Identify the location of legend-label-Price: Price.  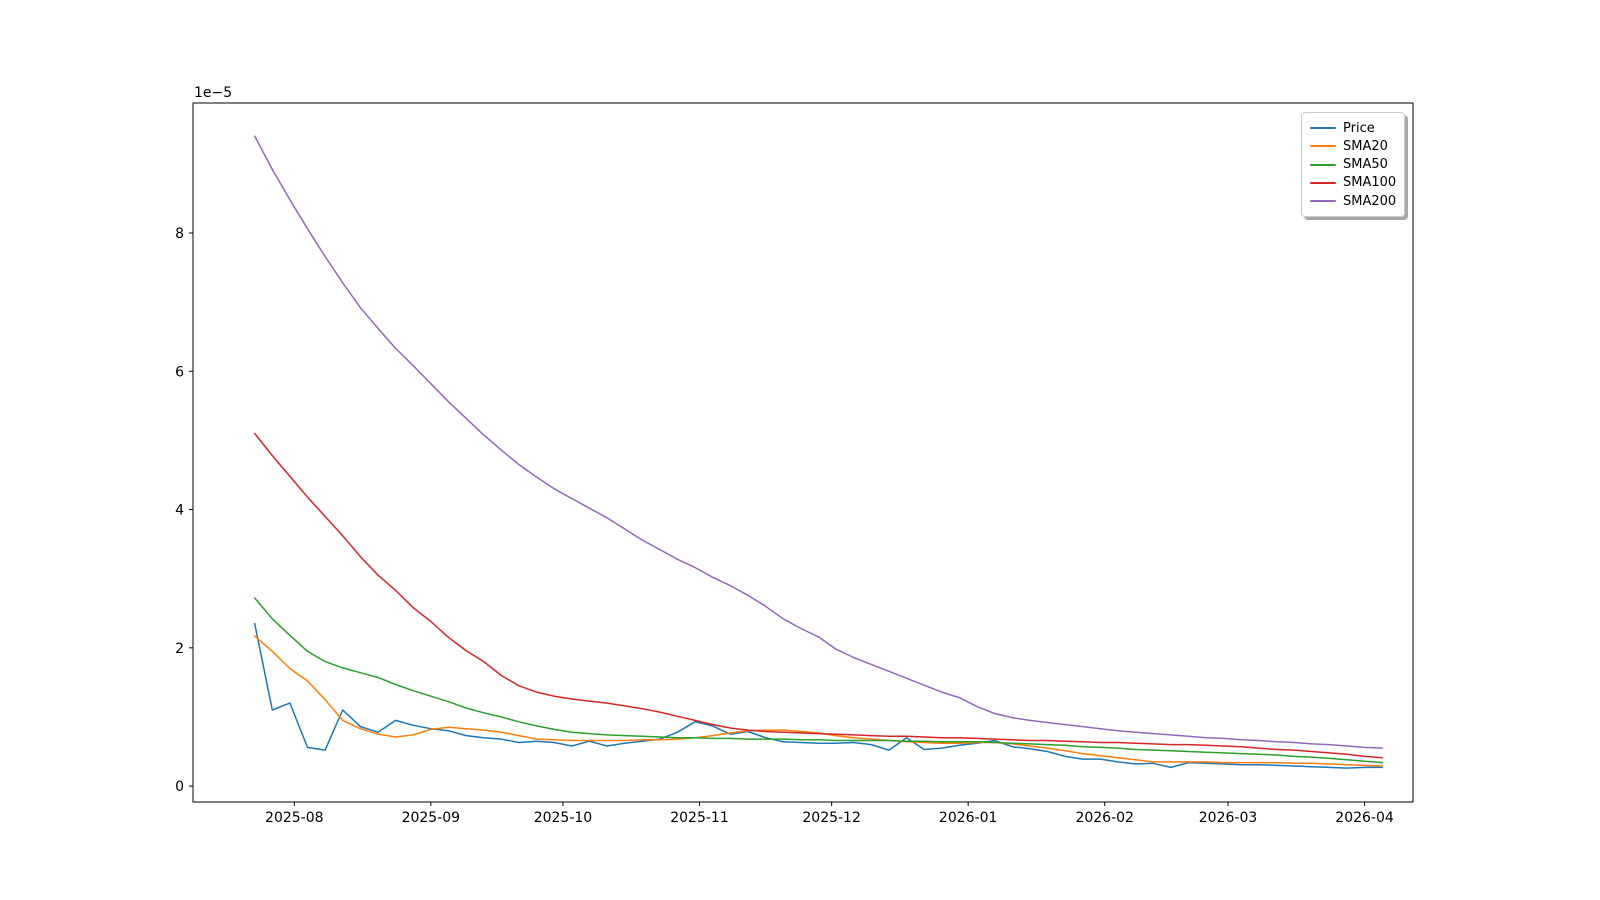
(1359, 128).